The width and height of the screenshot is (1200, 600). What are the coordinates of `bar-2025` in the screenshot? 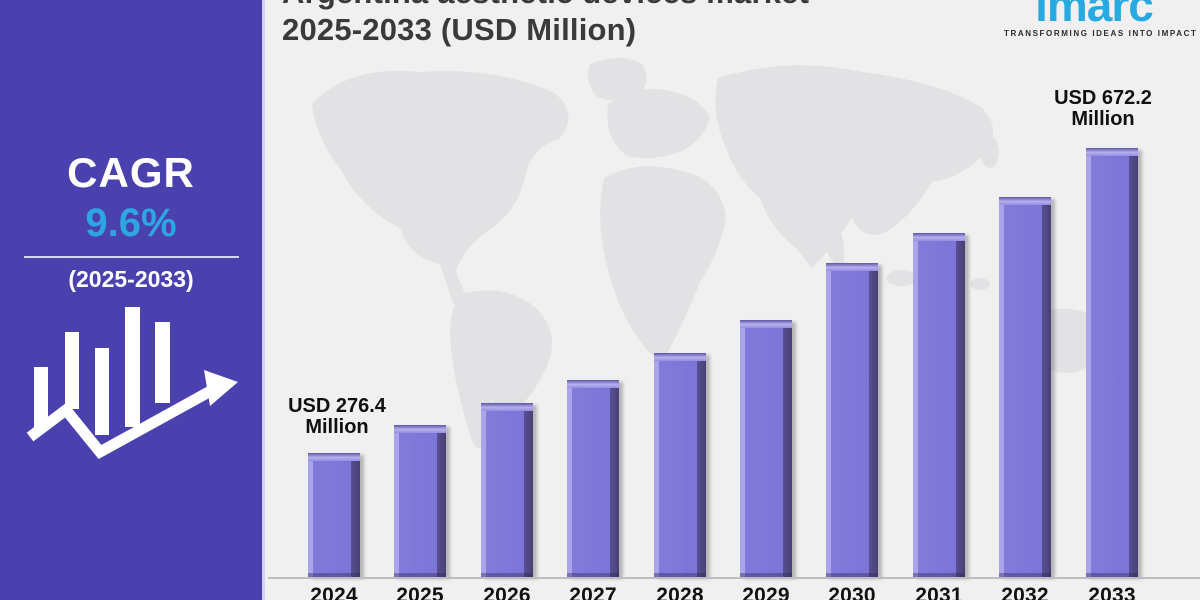 It's located at (420, 501).